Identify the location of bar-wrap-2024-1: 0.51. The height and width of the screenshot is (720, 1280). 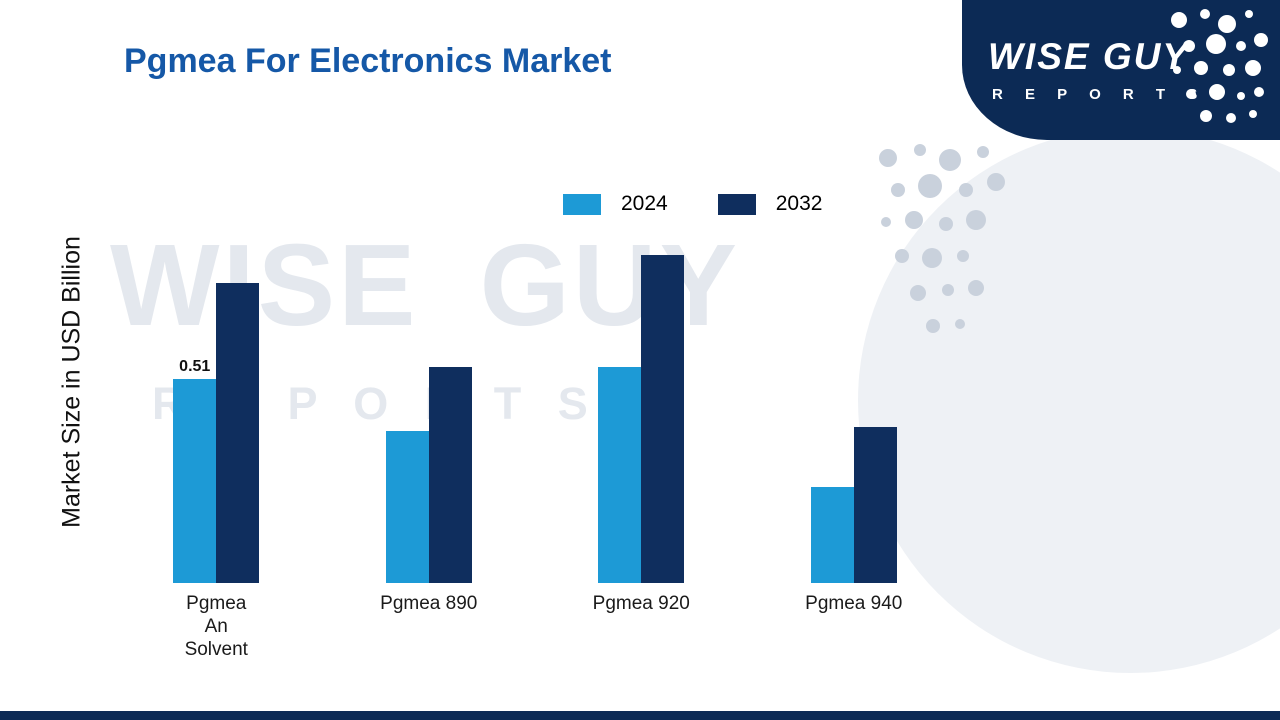
(195, 470).